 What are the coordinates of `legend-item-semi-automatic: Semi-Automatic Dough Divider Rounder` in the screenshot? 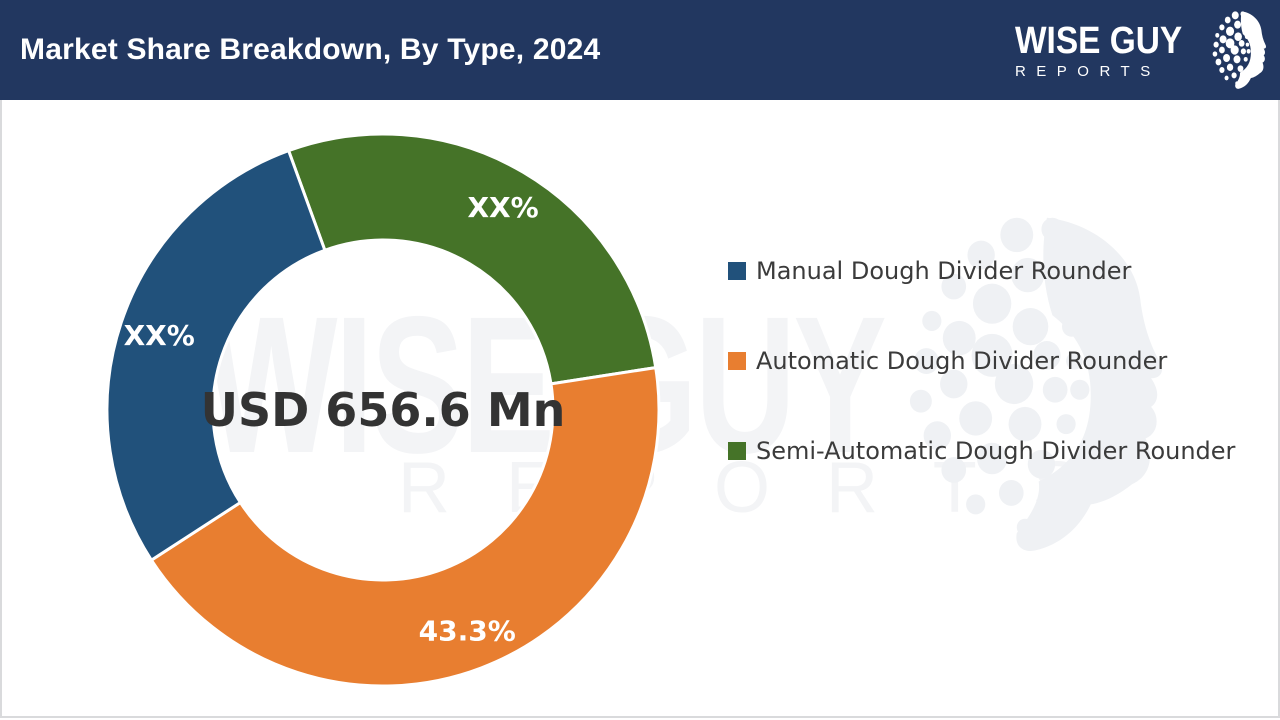 It's located at (981, 451).